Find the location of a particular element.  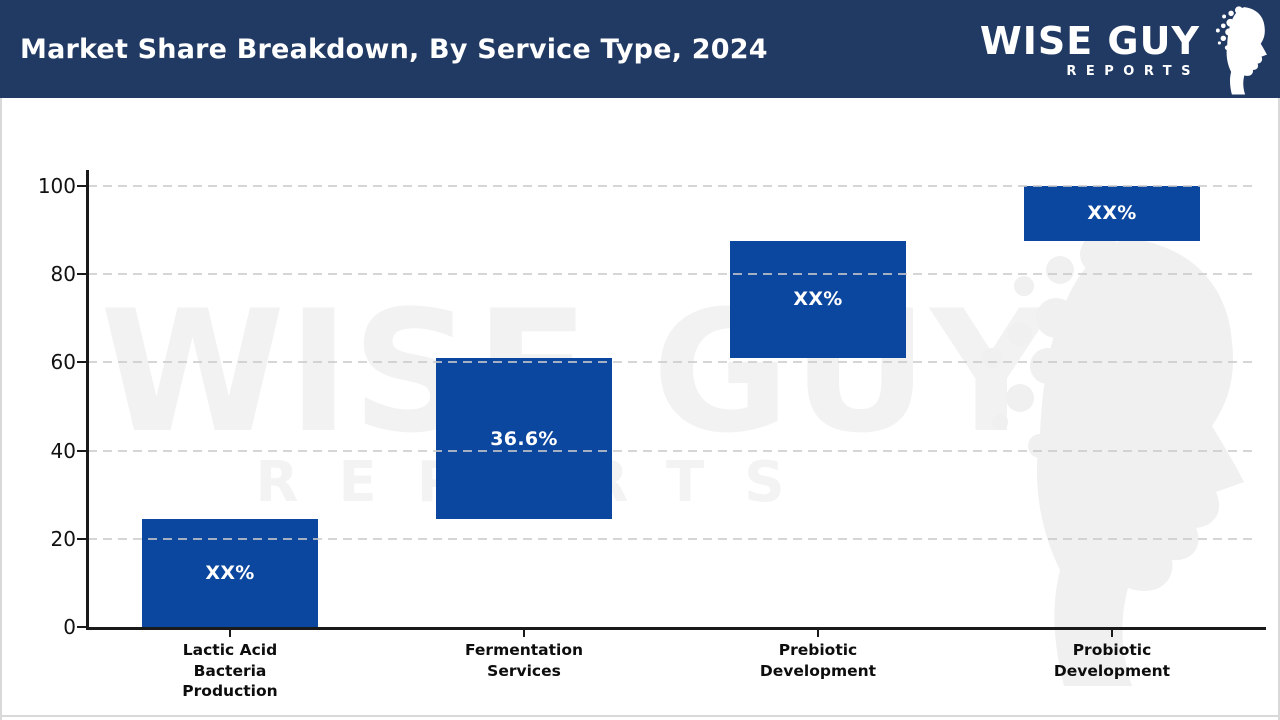

y-axis-spine is located at coordinates (87, 400).